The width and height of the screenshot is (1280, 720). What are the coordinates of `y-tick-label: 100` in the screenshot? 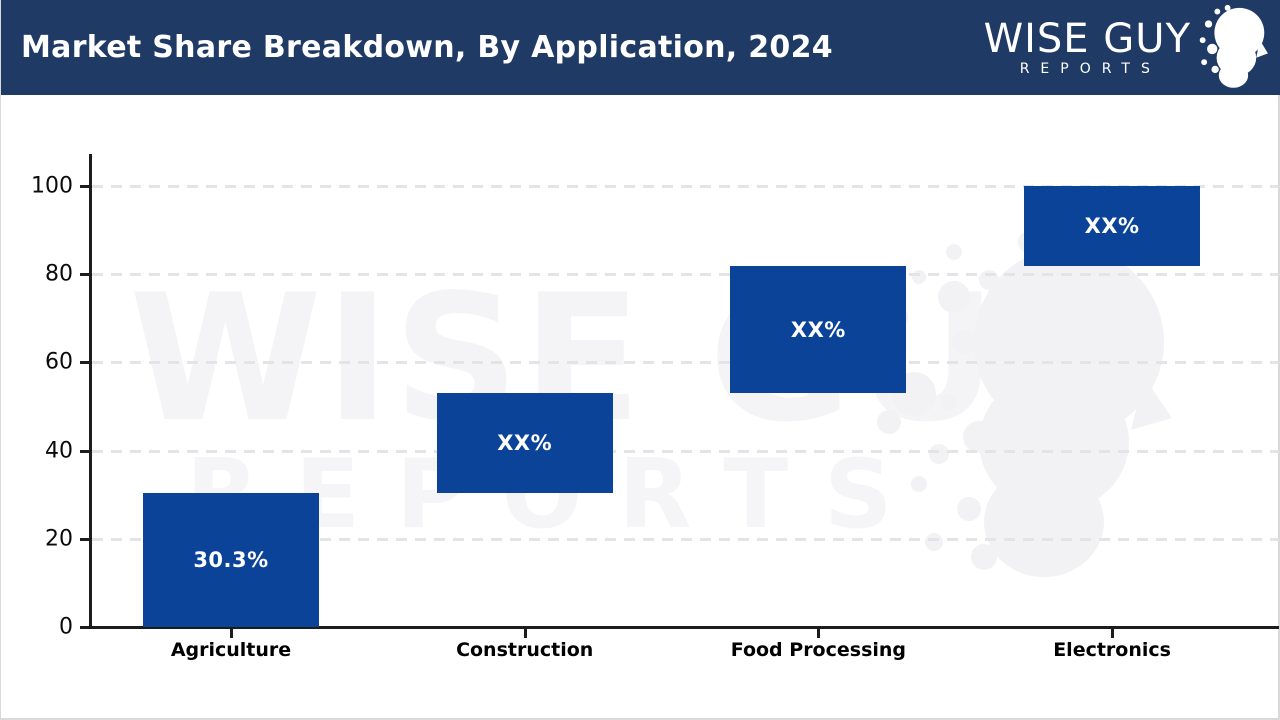 It's located at (52, 186).